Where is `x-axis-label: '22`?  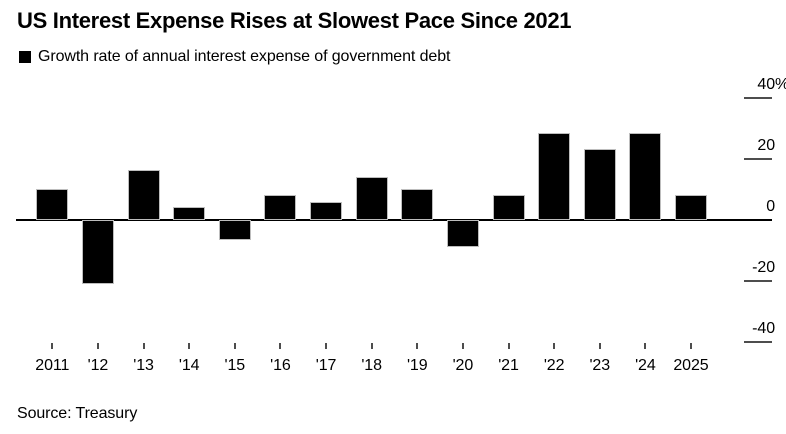
x-axis-label: '22 is located at coordinates (554, 365).